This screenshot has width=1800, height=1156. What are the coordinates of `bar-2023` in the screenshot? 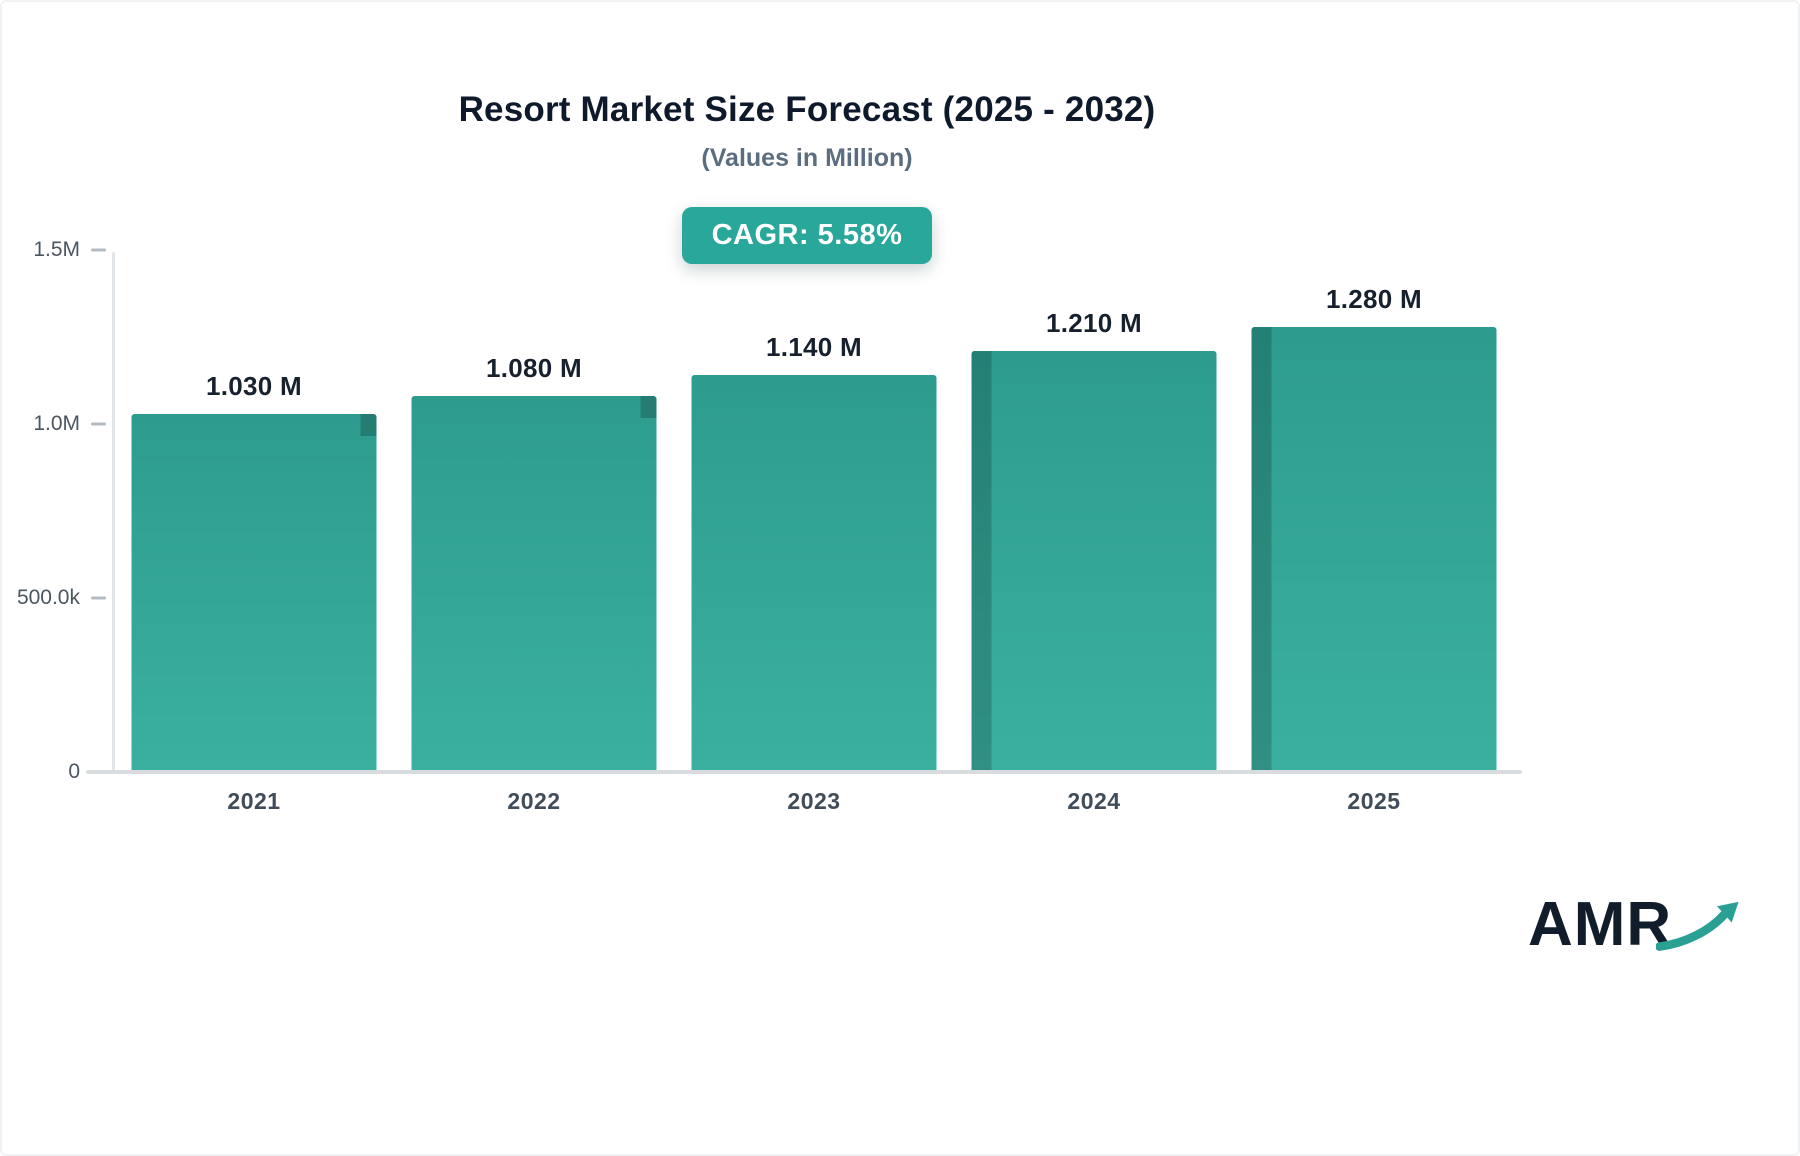 It's located at (814, 573).